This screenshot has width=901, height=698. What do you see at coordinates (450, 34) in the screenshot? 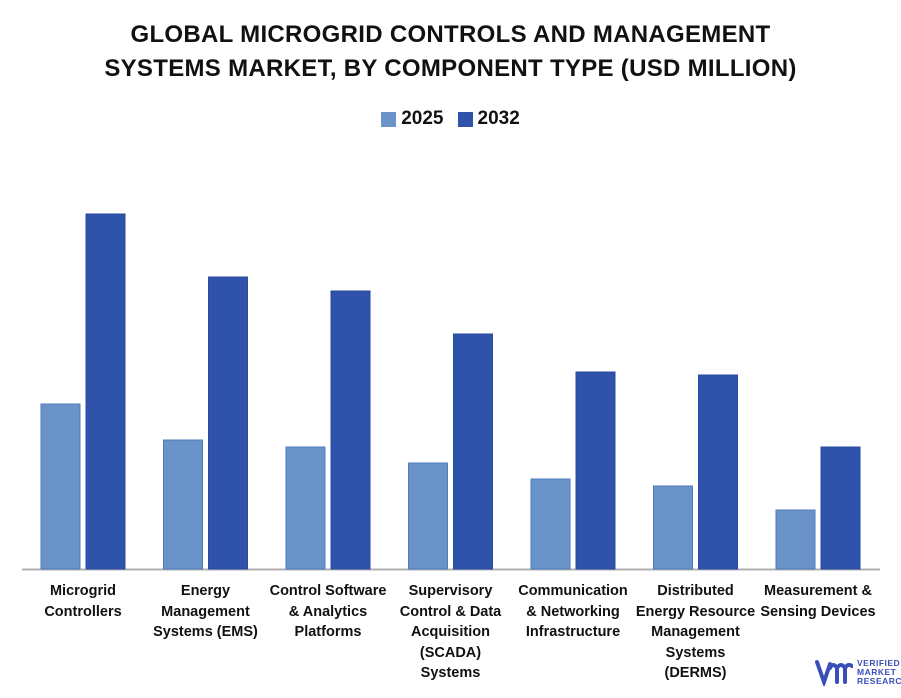
I see `chart-title-line-1: GLOBAL MICROGRID CONTROLS AND MANAGEMENT` at bounding box center [450, 34].